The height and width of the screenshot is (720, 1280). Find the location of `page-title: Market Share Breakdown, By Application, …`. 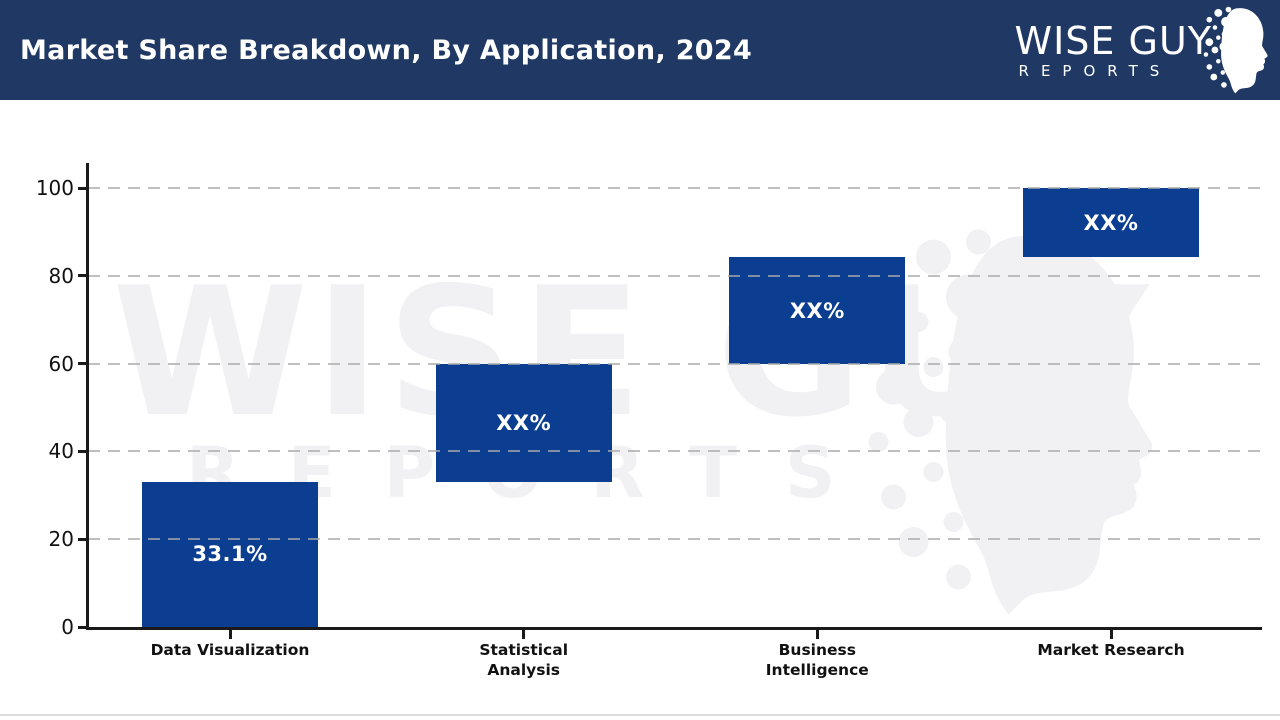

page-title: Market Share Breakdown, By Application, … is located at coordinates (386, 50).